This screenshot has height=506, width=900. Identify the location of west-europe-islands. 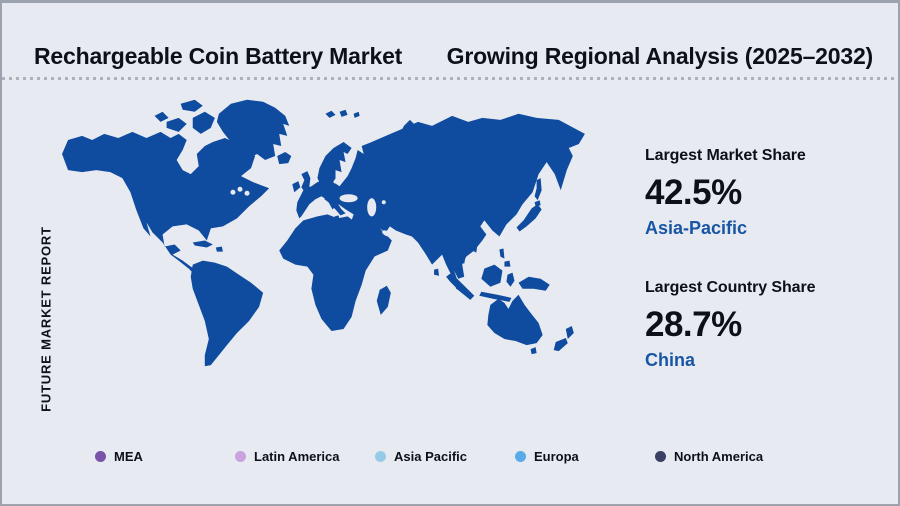
(303, 173).